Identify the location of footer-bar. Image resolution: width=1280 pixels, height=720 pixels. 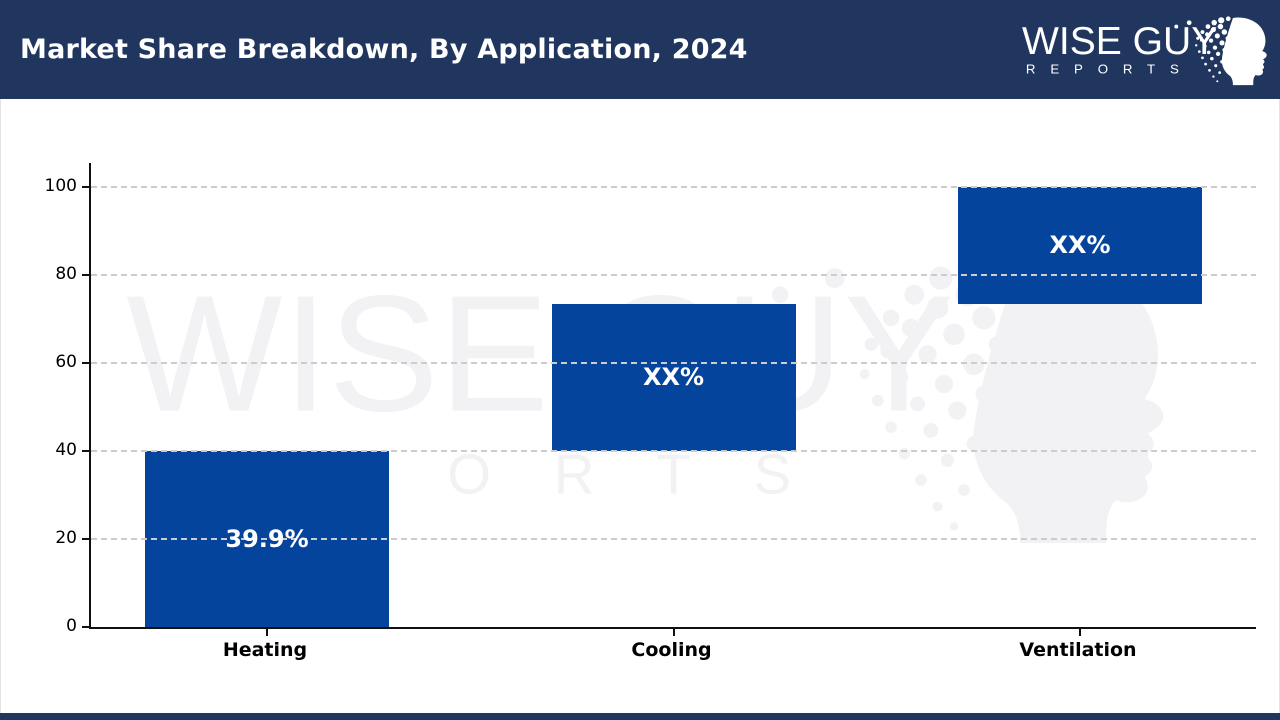
(640, 716).